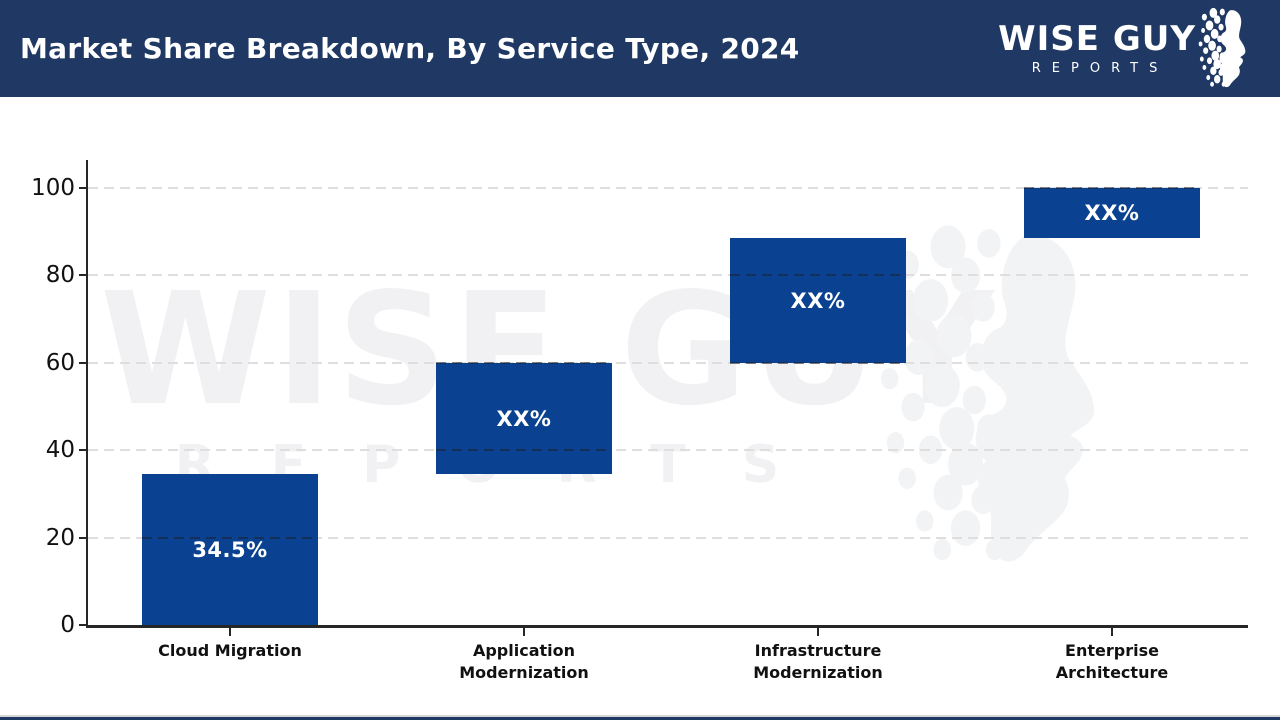  I want to click on bar-4: XX%, so click(1112, 213).